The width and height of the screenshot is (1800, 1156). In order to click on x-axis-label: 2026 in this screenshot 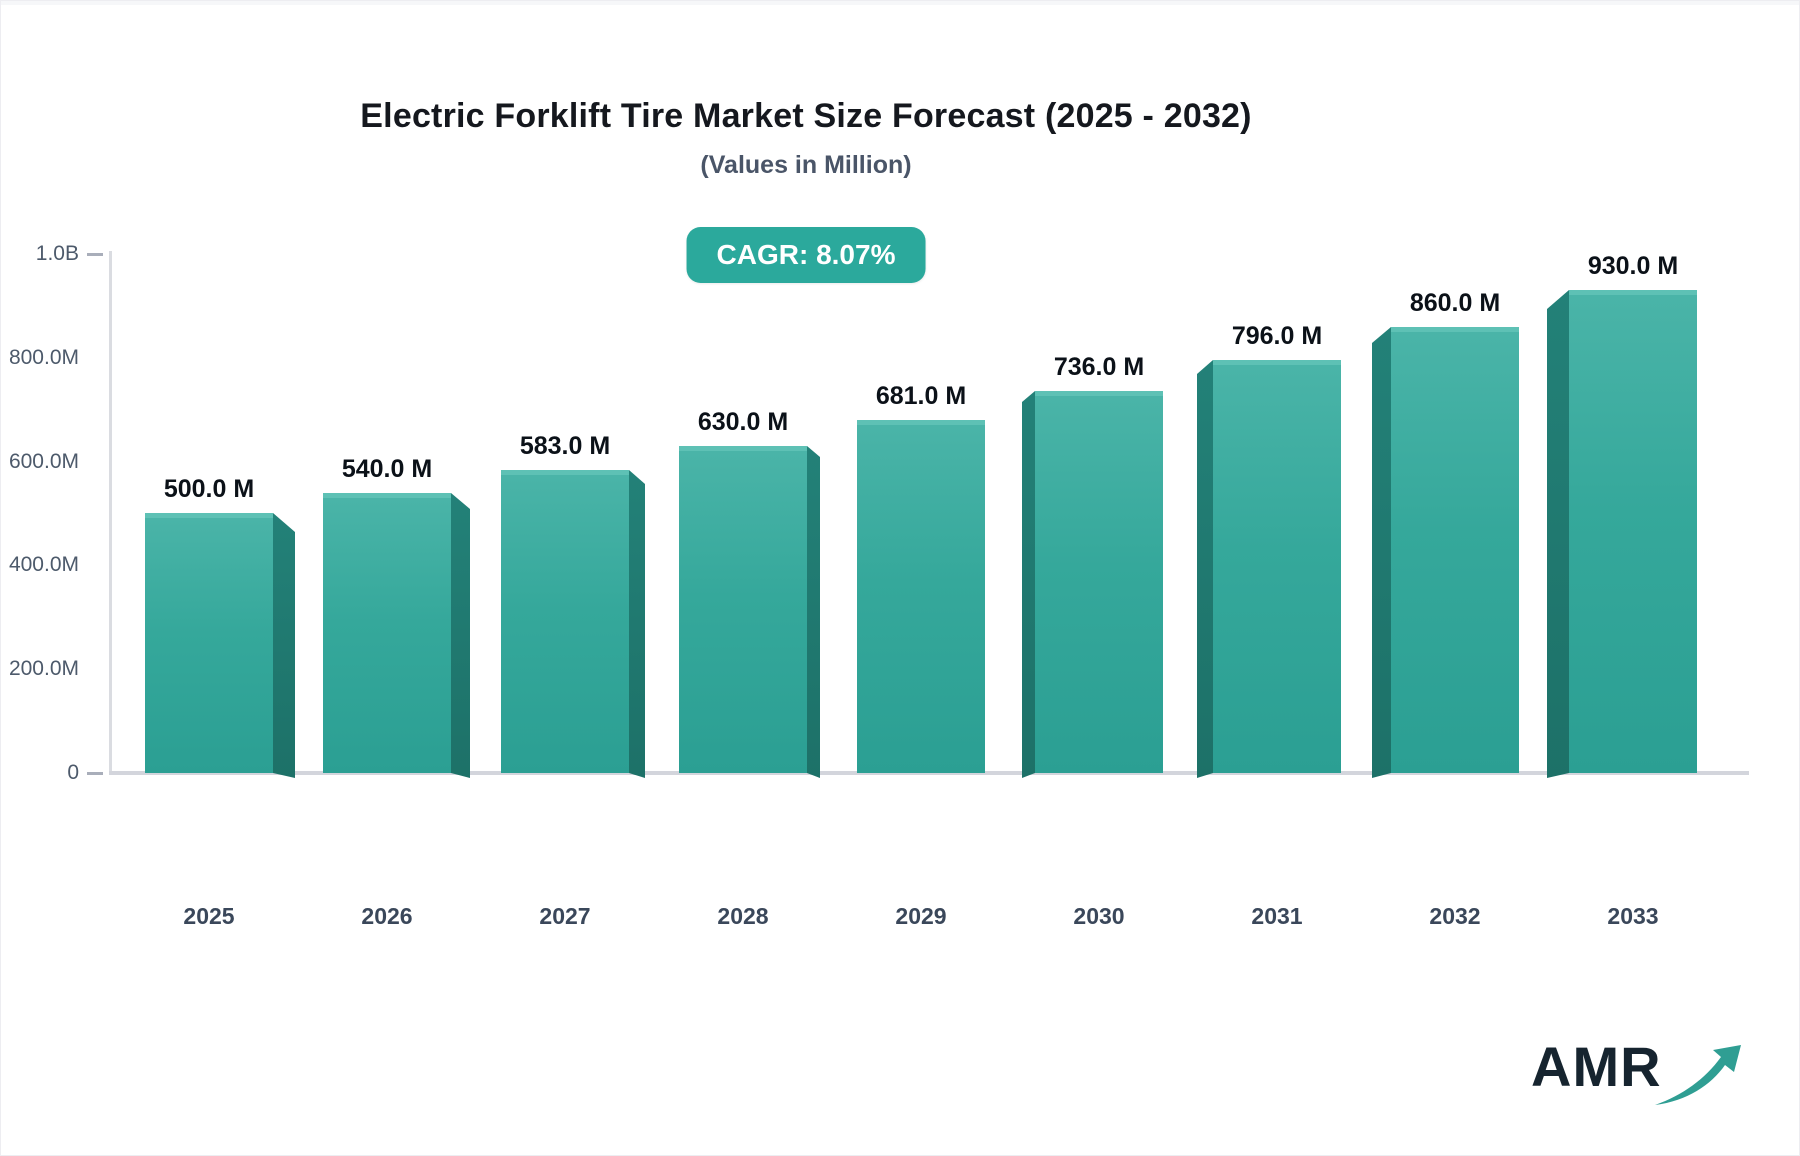, I will do `click(387, 916)`.